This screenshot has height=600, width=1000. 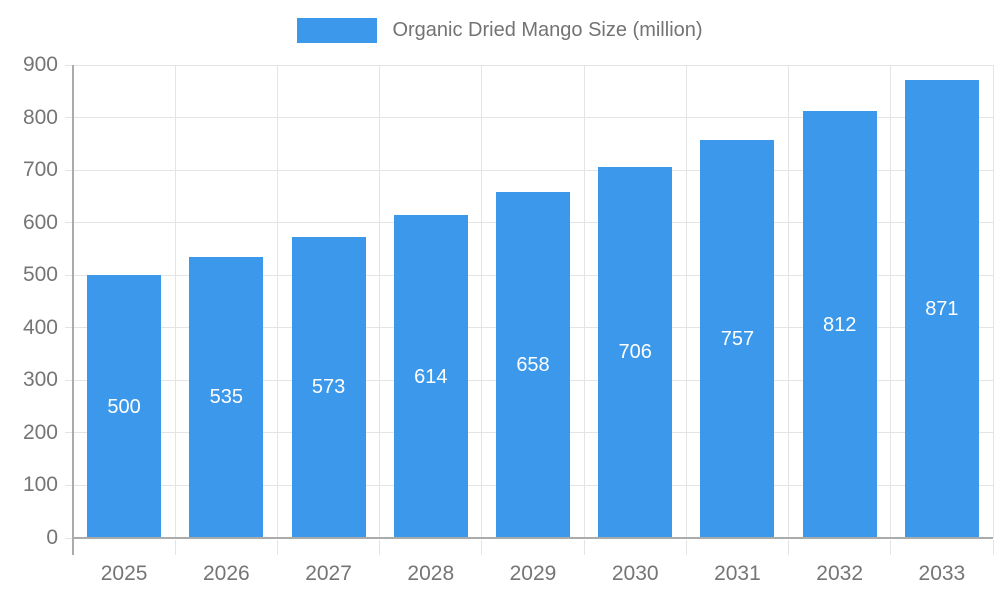 I want to click on bar-value-label: 871, so click(x=942, y=309).